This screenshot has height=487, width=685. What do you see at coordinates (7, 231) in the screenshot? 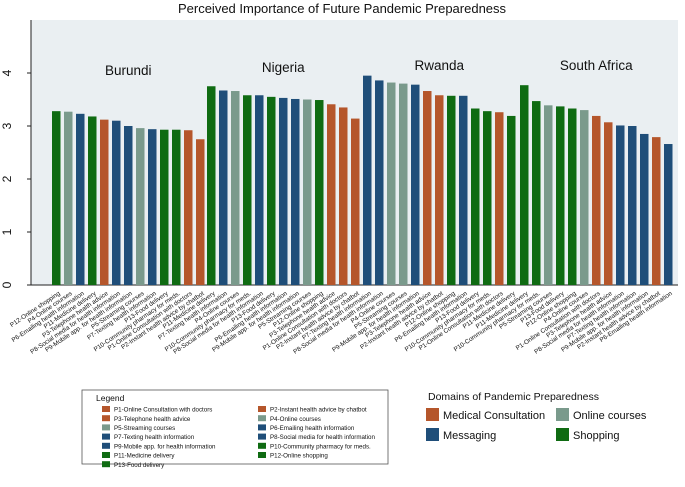
I see `y-tick-label: 1` at bounding box center [7, 231].